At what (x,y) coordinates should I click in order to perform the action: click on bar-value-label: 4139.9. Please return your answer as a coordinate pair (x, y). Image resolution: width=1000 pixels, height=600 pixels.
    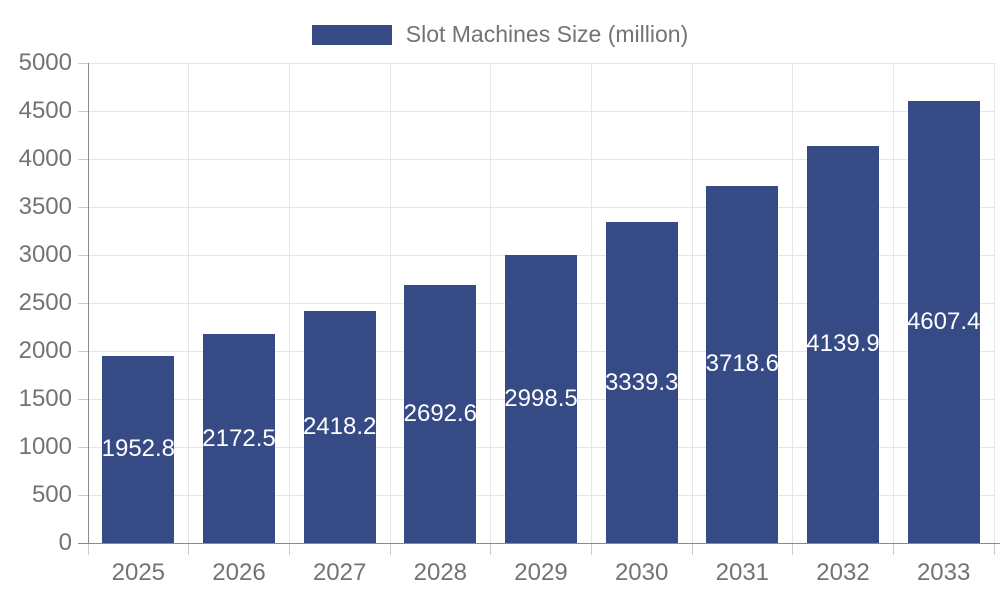
    Looking at the image, I should click on (843, 344).